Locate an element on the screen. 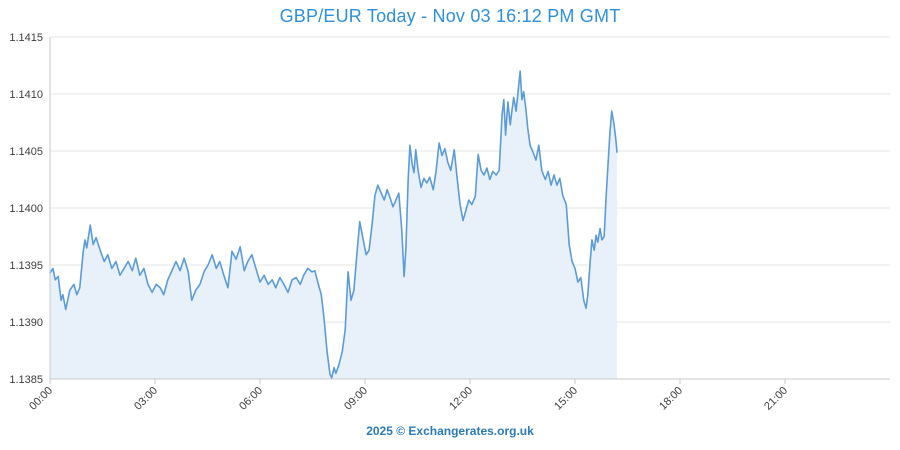  x-axis-label: 15:00 is located at coordinates (566, 399).